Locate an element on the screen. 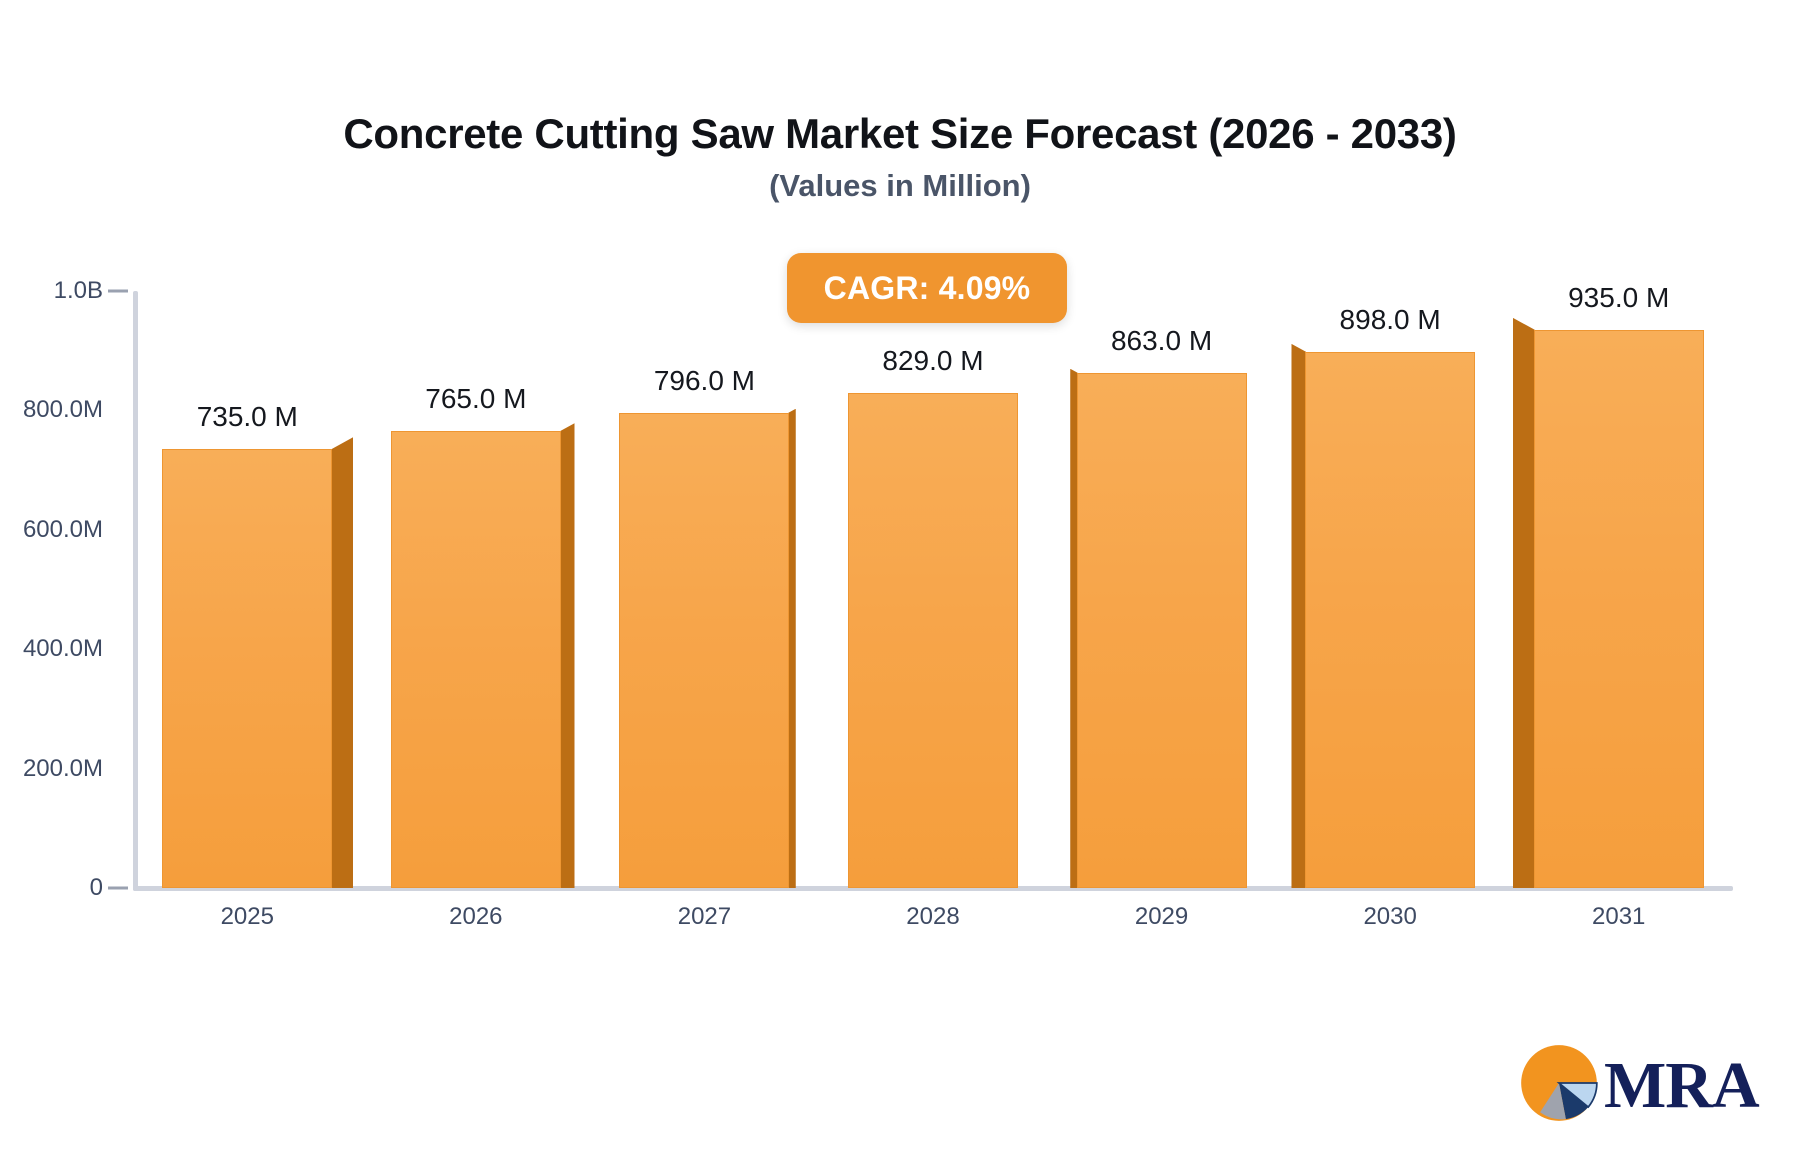  y-axis-tick-text: 800.0M is located at coordinates (62, 410).